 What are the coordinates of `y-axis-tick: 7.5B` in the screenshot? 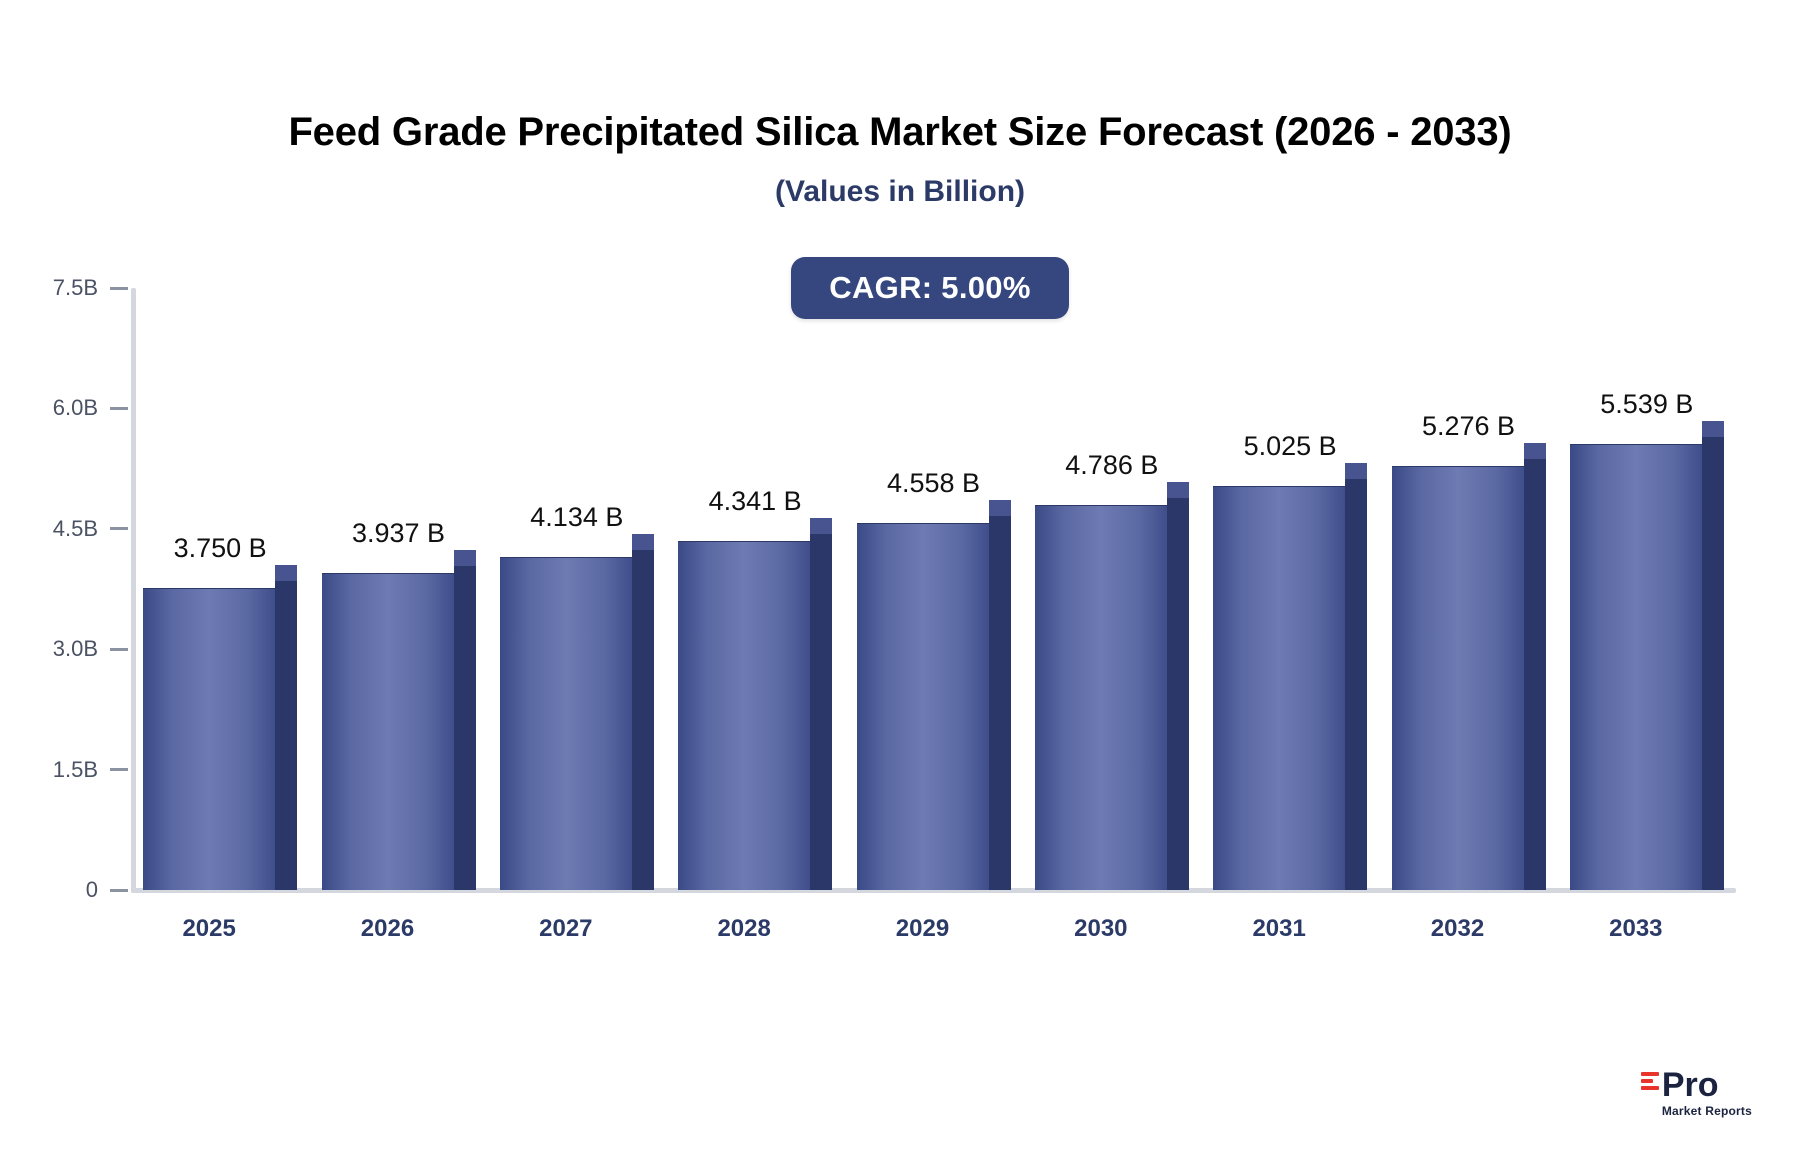 It's located at (64, 288).